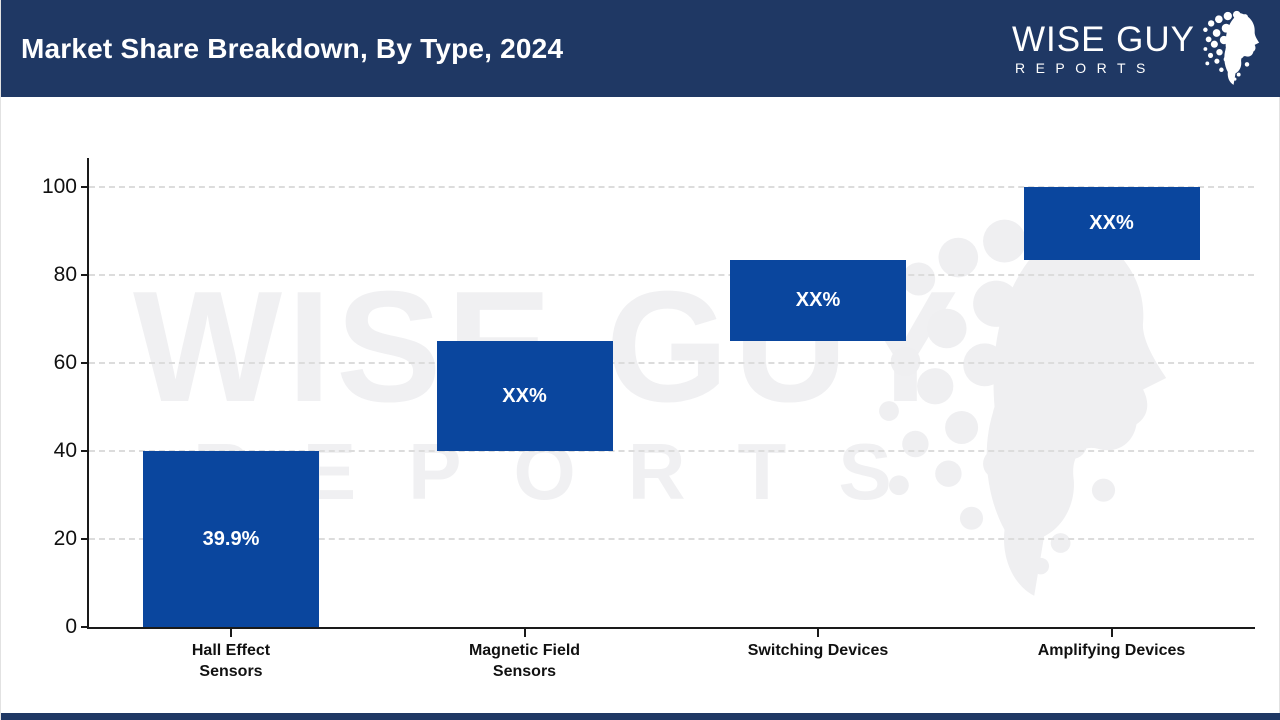 This screenshot has height=720, width=1280. What do you see at coordinates (65, 274) in the screenshot?
I see `y-tick-label: 80` at bounding box center [65, 274].